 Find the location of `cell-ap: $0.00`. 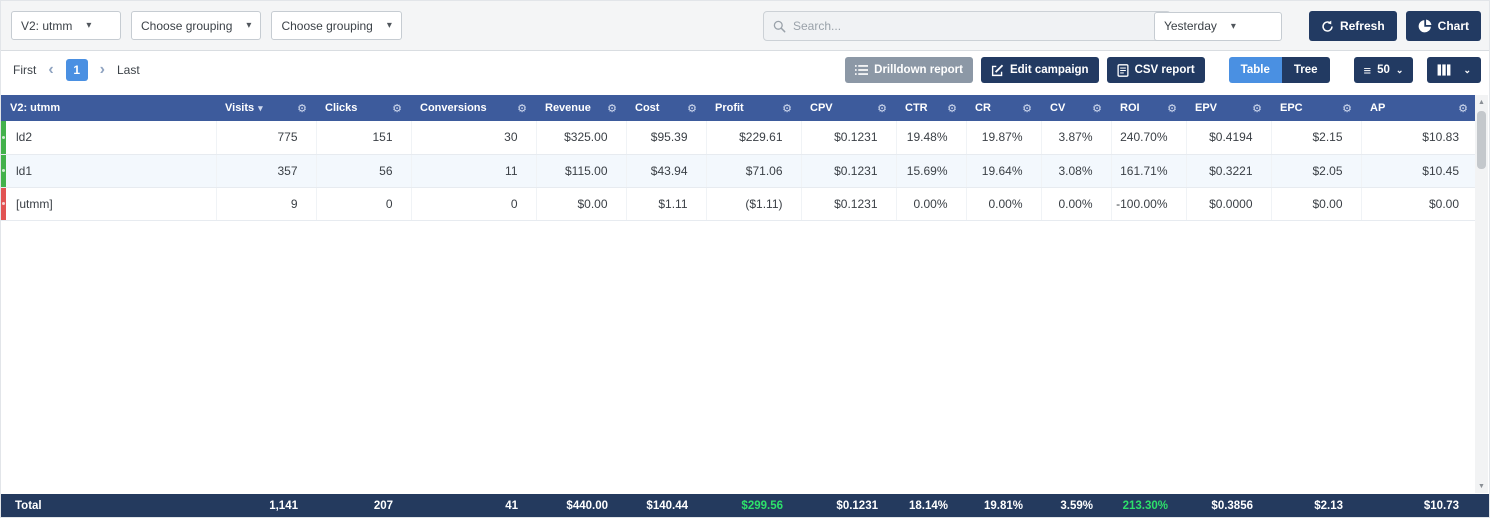

cell-ap: $0.00 is located at coordinates (1418, 204).